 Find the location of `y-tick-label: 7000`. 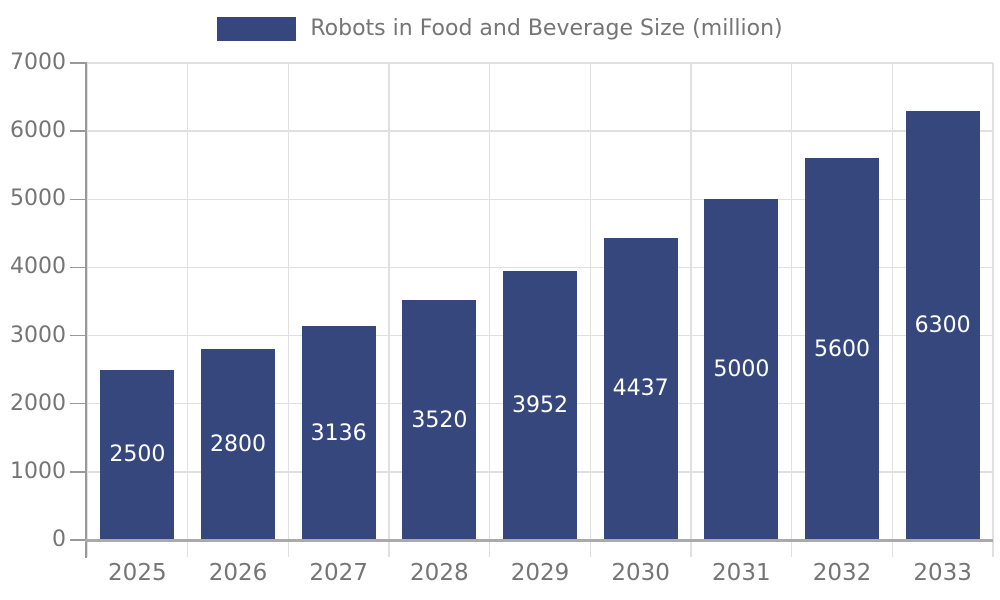

y-tick-label: 7000 is located at coordinates (38, 62).